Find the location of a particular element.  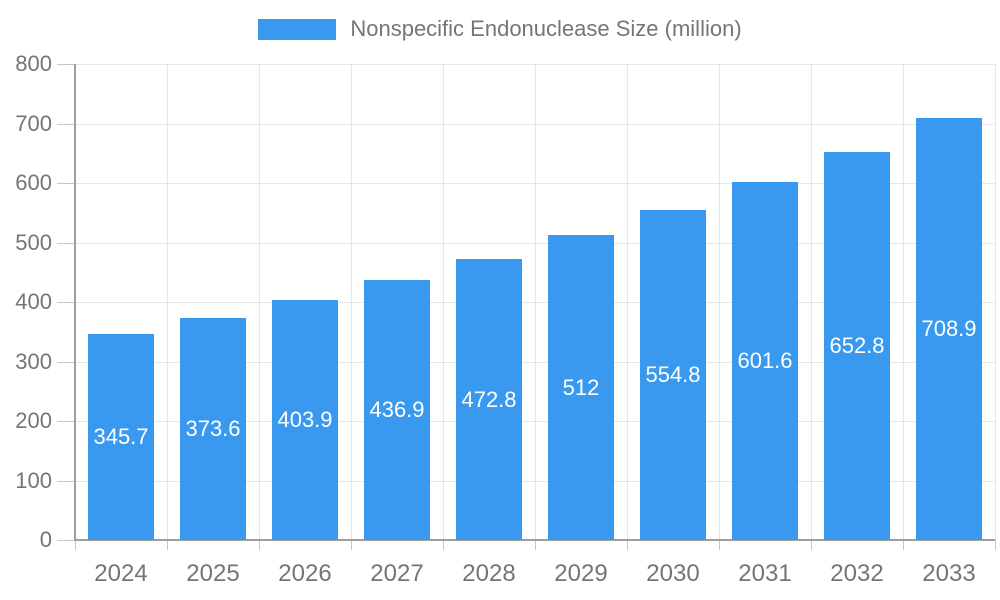

y-axis-tick-label: 300 is located at coordinates (33, 361).